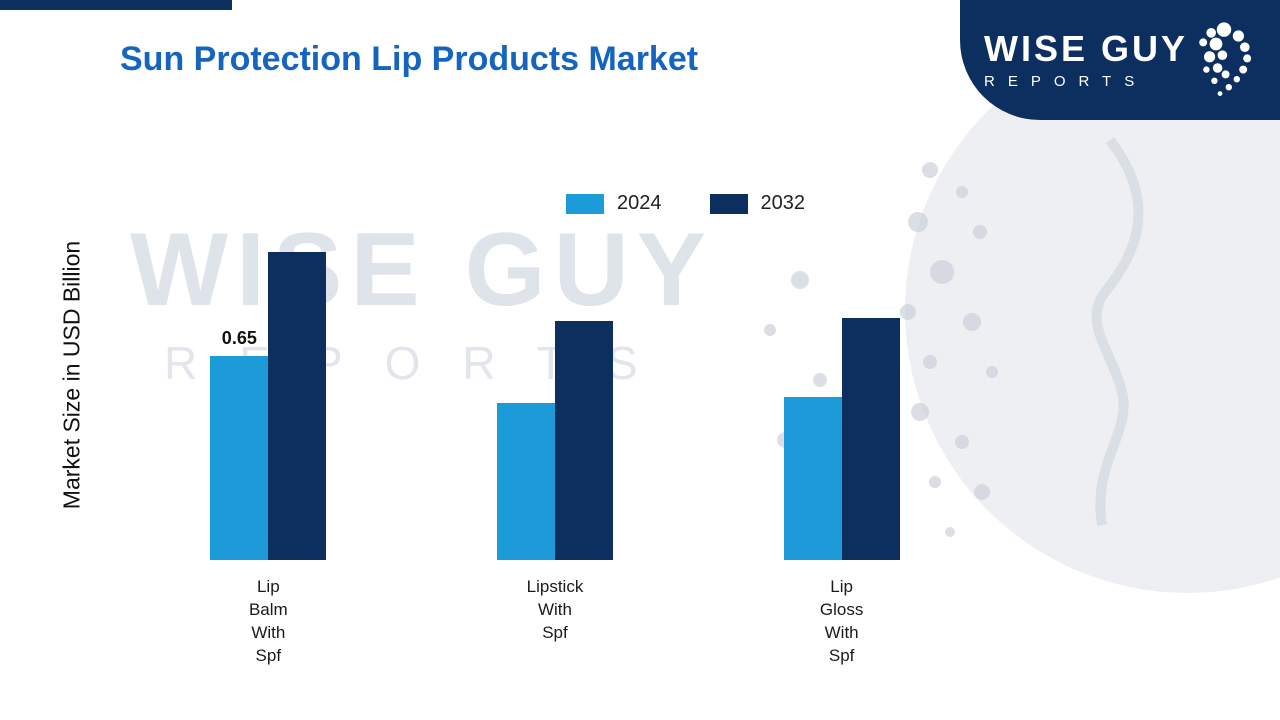  What do you see at coordinates (239, 338) in the screenshot?
I see `bar-value-label: 0.65` at bounding box center [239, 338].